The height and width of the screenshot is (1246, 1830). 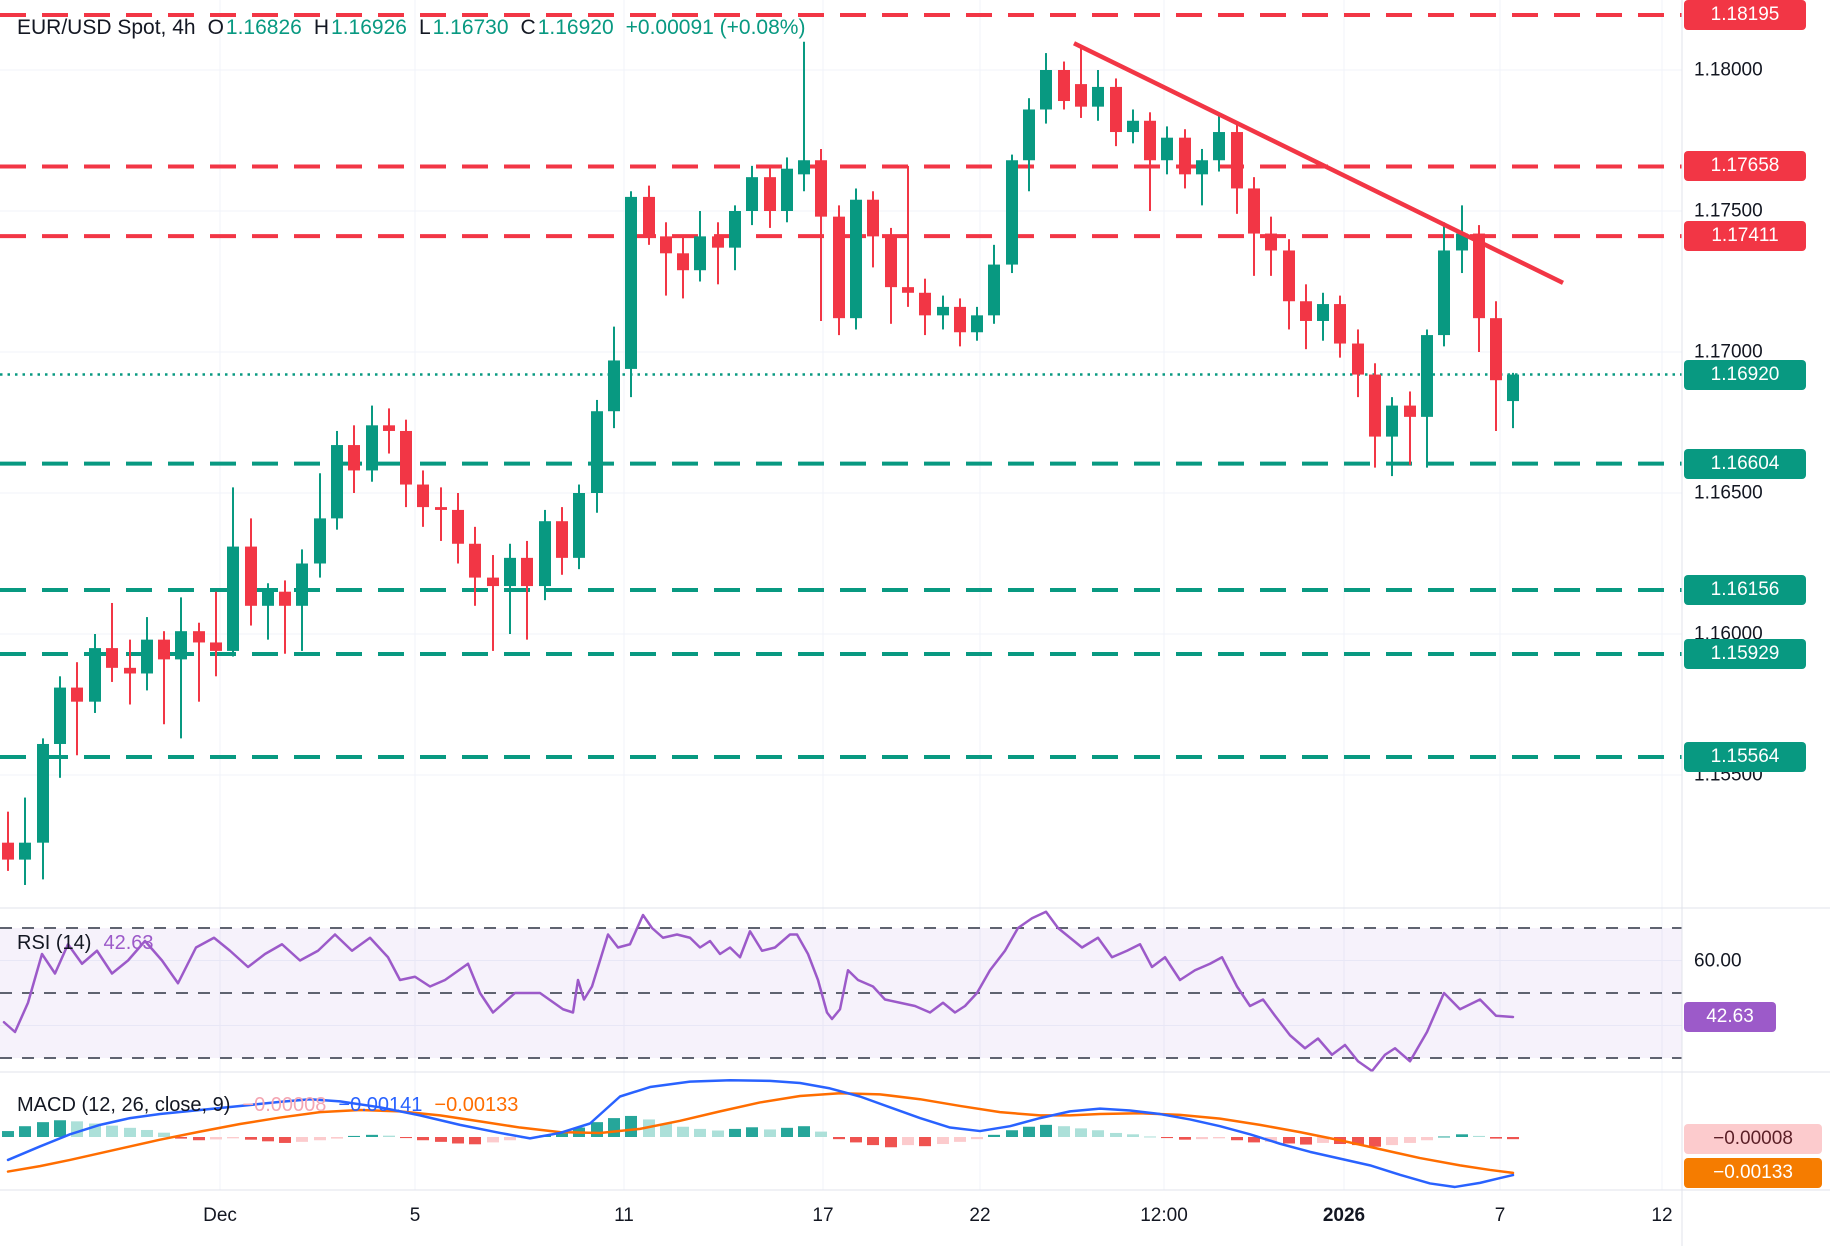 What do you see at coordinates (915, 1218) in the screenshot?
I see `time-axis` at bounding box center [915, 1218].